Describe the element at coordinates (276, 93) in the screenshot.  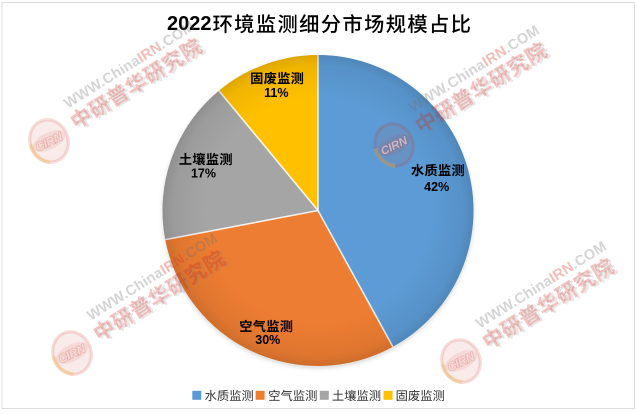
I see `svg-text: 11%` at that location.